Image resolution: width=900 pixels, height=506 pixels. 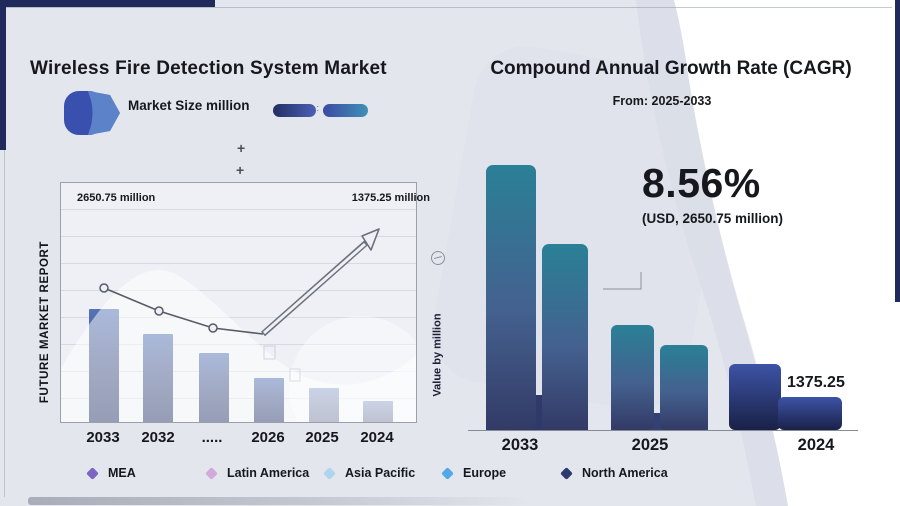 I want to click on europe-diamond-icon, so click(x=447, y=473).